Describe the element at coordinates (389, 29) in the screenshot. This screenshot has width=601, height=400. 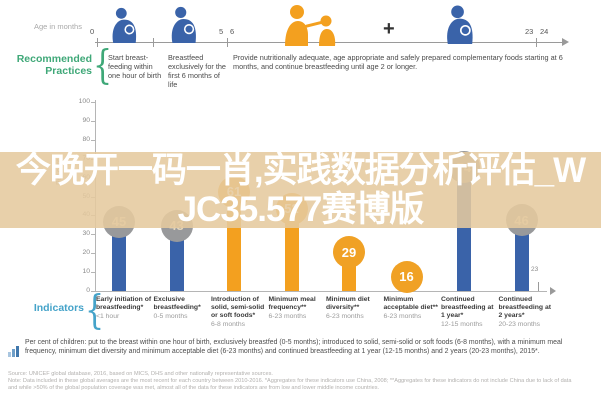
I see `plus-sign: +` at that location.